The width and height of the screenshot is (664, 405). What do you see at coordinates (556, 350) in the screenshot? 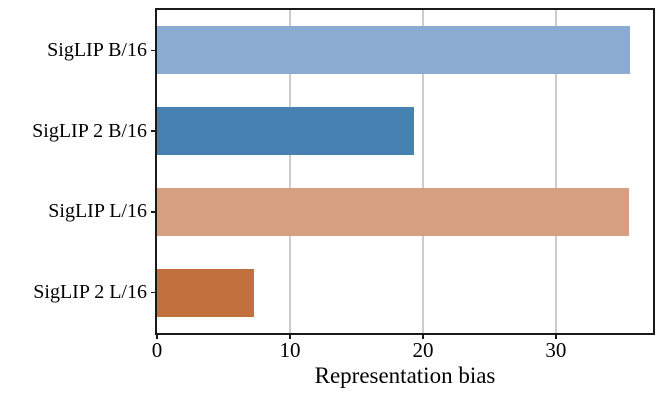
I see `x-tick-label-30: 30` at bounding box center [556, 350].